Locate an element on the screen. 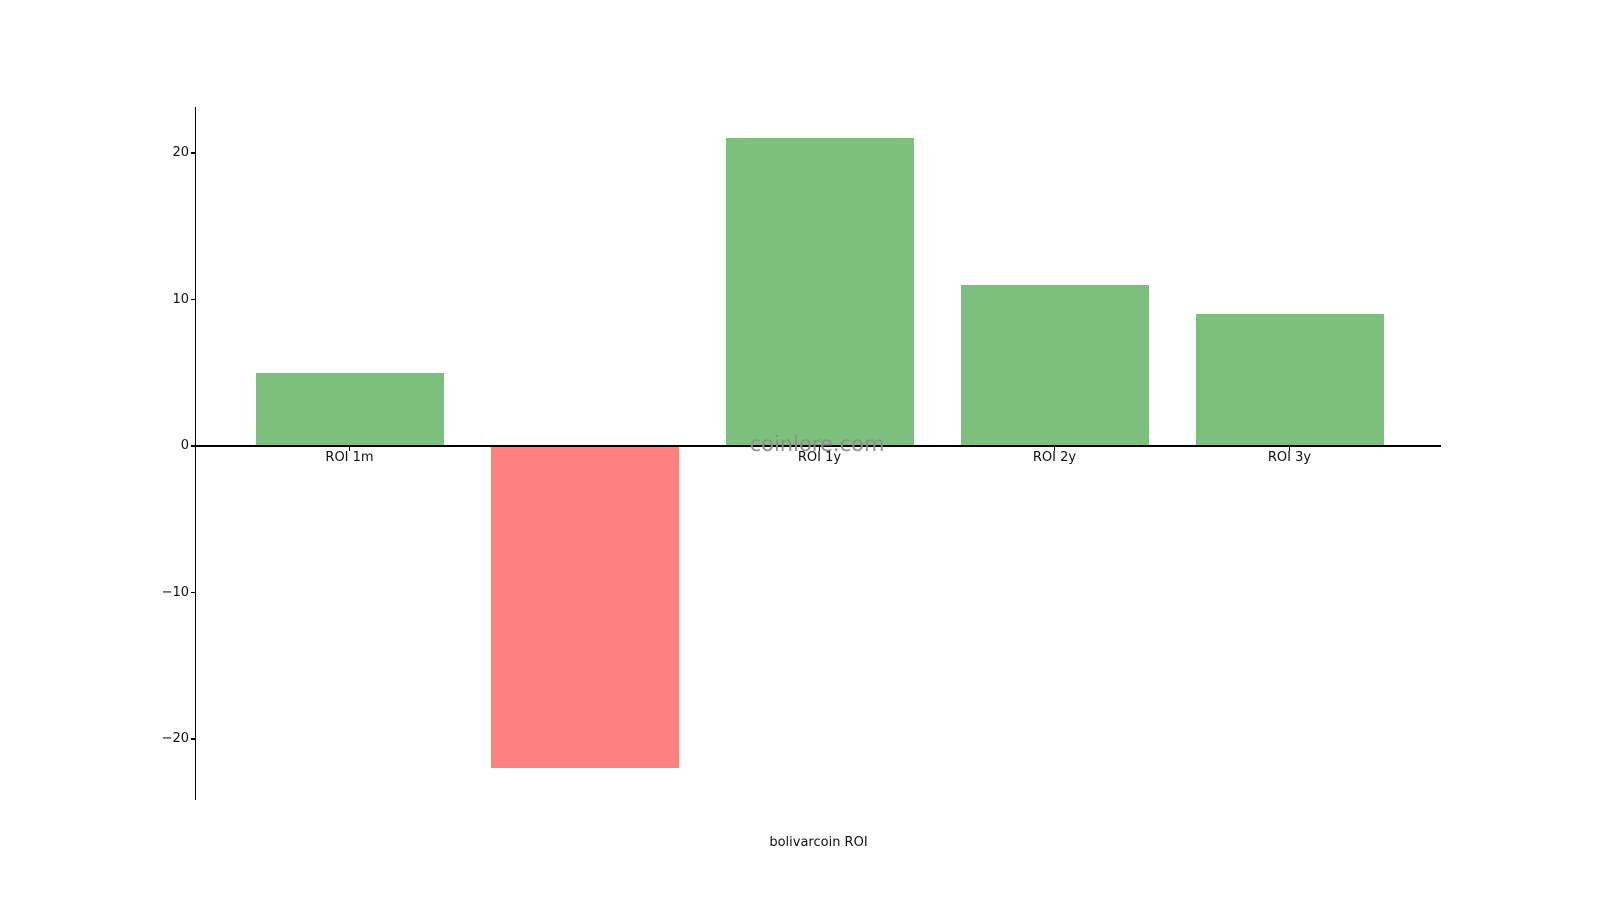 The image size is (1600, 900). bar-roi-1y is located at coordinates (819, 292).